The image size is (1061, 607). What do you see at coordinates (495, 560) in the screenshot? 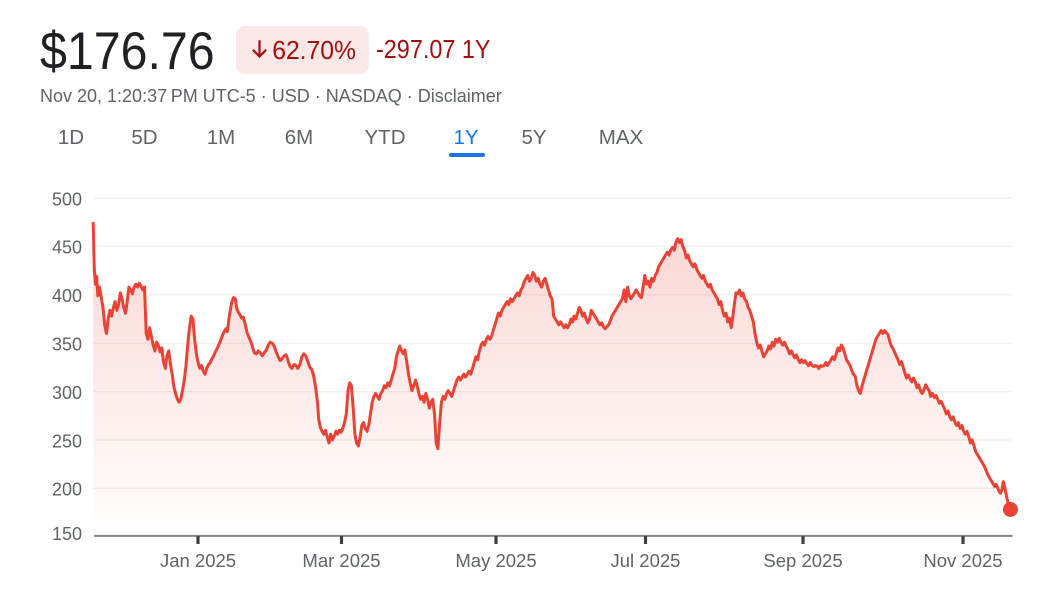
I see `svg-text: May 2025` at bounding box center [495, 560].